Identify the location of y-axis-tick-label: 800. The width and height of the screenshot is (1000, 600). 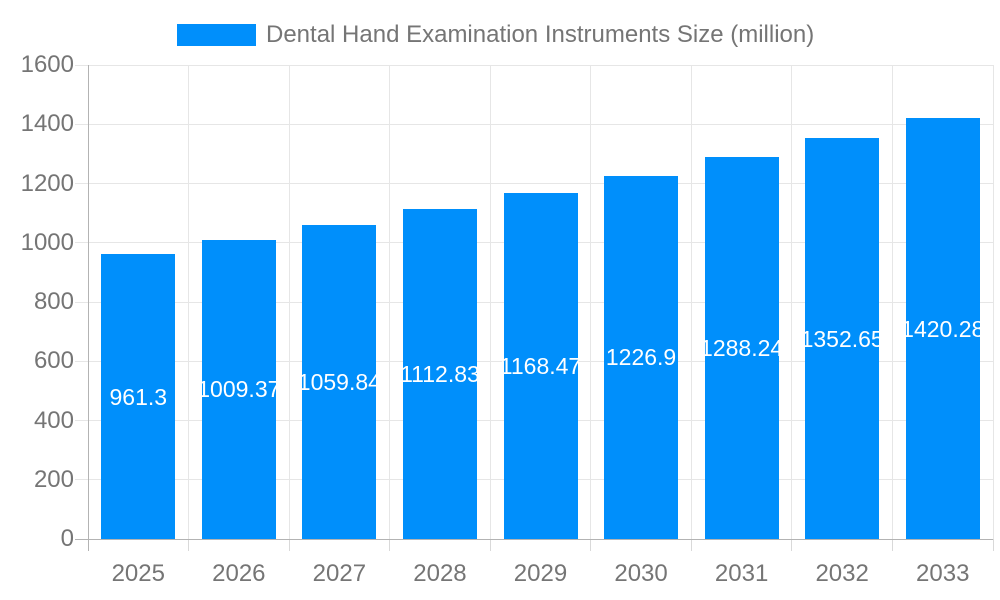
(53, 301).